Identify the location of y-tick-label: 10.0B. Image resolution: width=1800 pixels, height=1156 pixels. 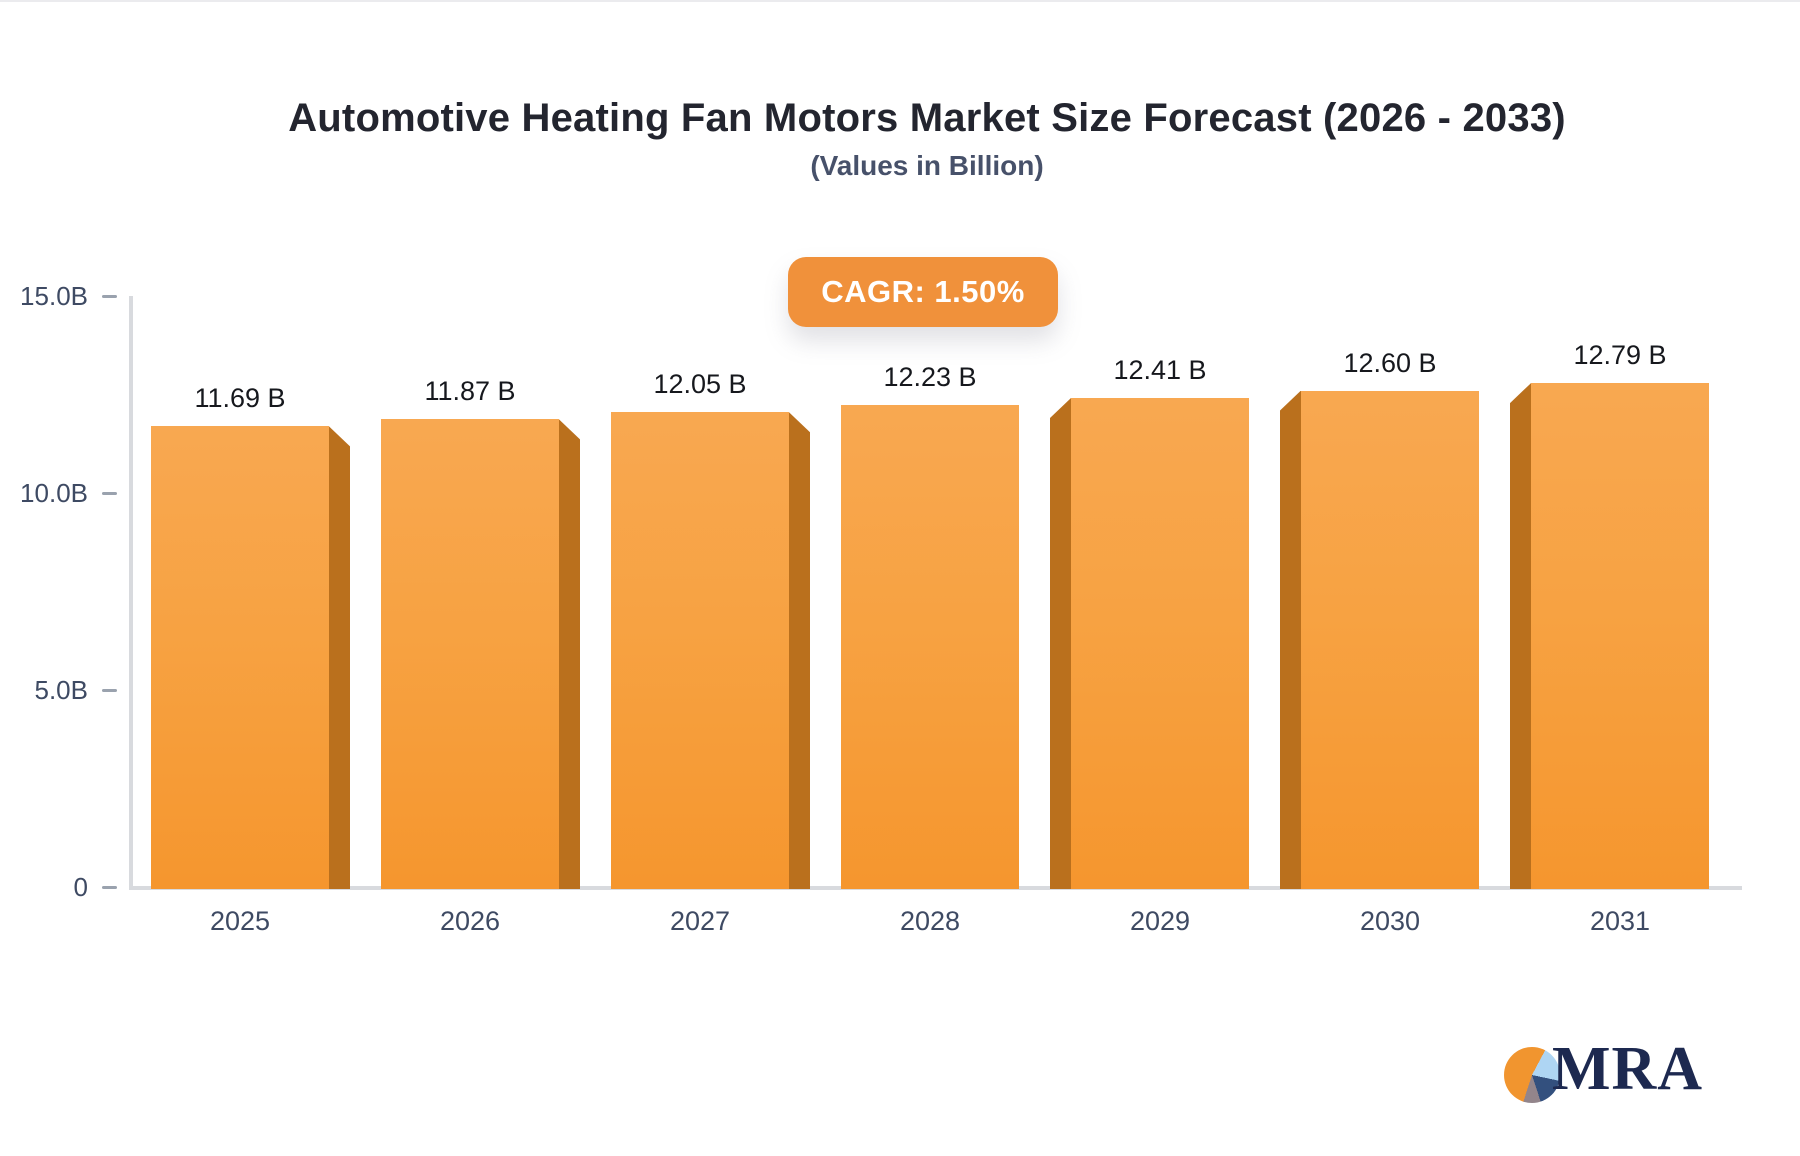
(54, 493).